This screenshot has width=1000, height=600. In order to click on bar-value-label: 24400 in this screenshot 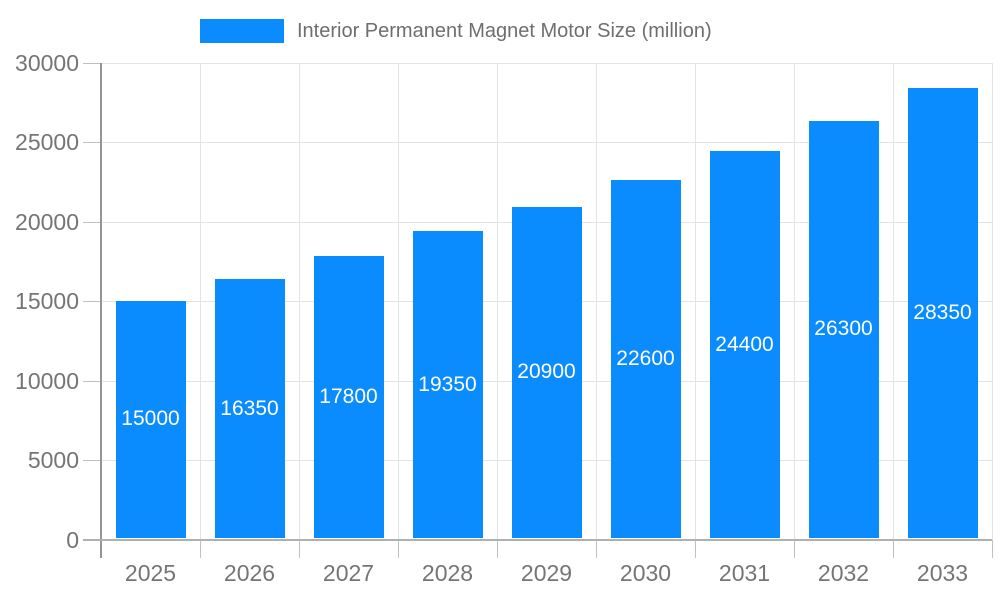, I will do `click(744, 344)`.